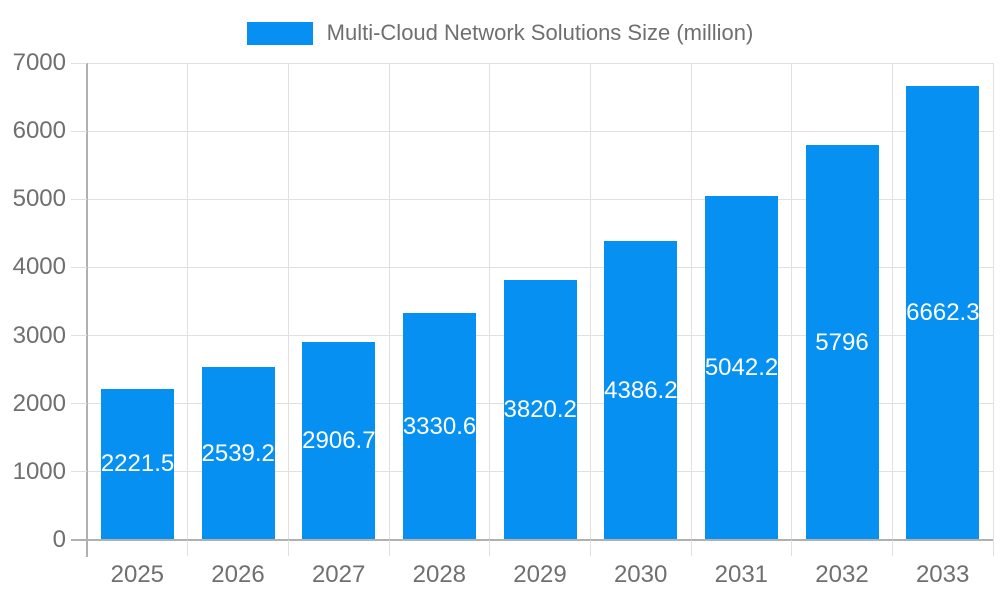 Image resolution: width=1000 pixels, height=600 pixels. Describe the element at coordinates (39, 403) in the screenshot. I see `y-tick-label: 2000` at that location.